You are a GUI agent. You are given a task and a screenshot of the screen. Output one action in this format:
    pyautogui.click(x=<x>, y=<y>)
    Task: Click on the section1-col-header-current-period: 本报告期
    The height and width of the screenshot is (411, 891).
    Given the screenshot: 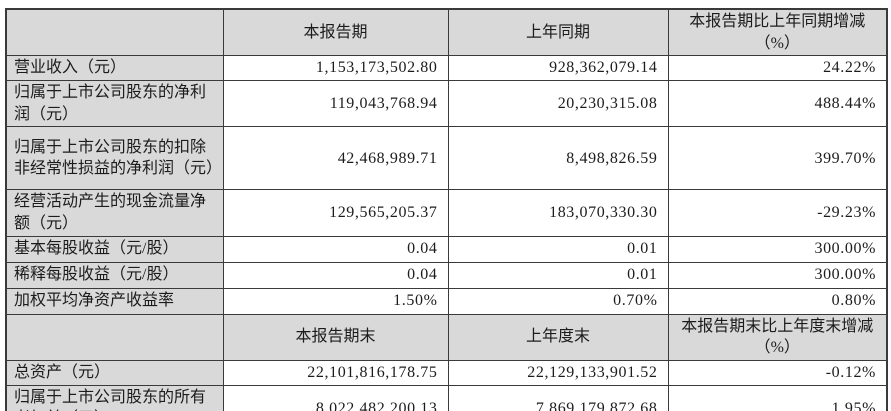 What is the action you would take?
    pyautogui.click(x=335, y=32)
    